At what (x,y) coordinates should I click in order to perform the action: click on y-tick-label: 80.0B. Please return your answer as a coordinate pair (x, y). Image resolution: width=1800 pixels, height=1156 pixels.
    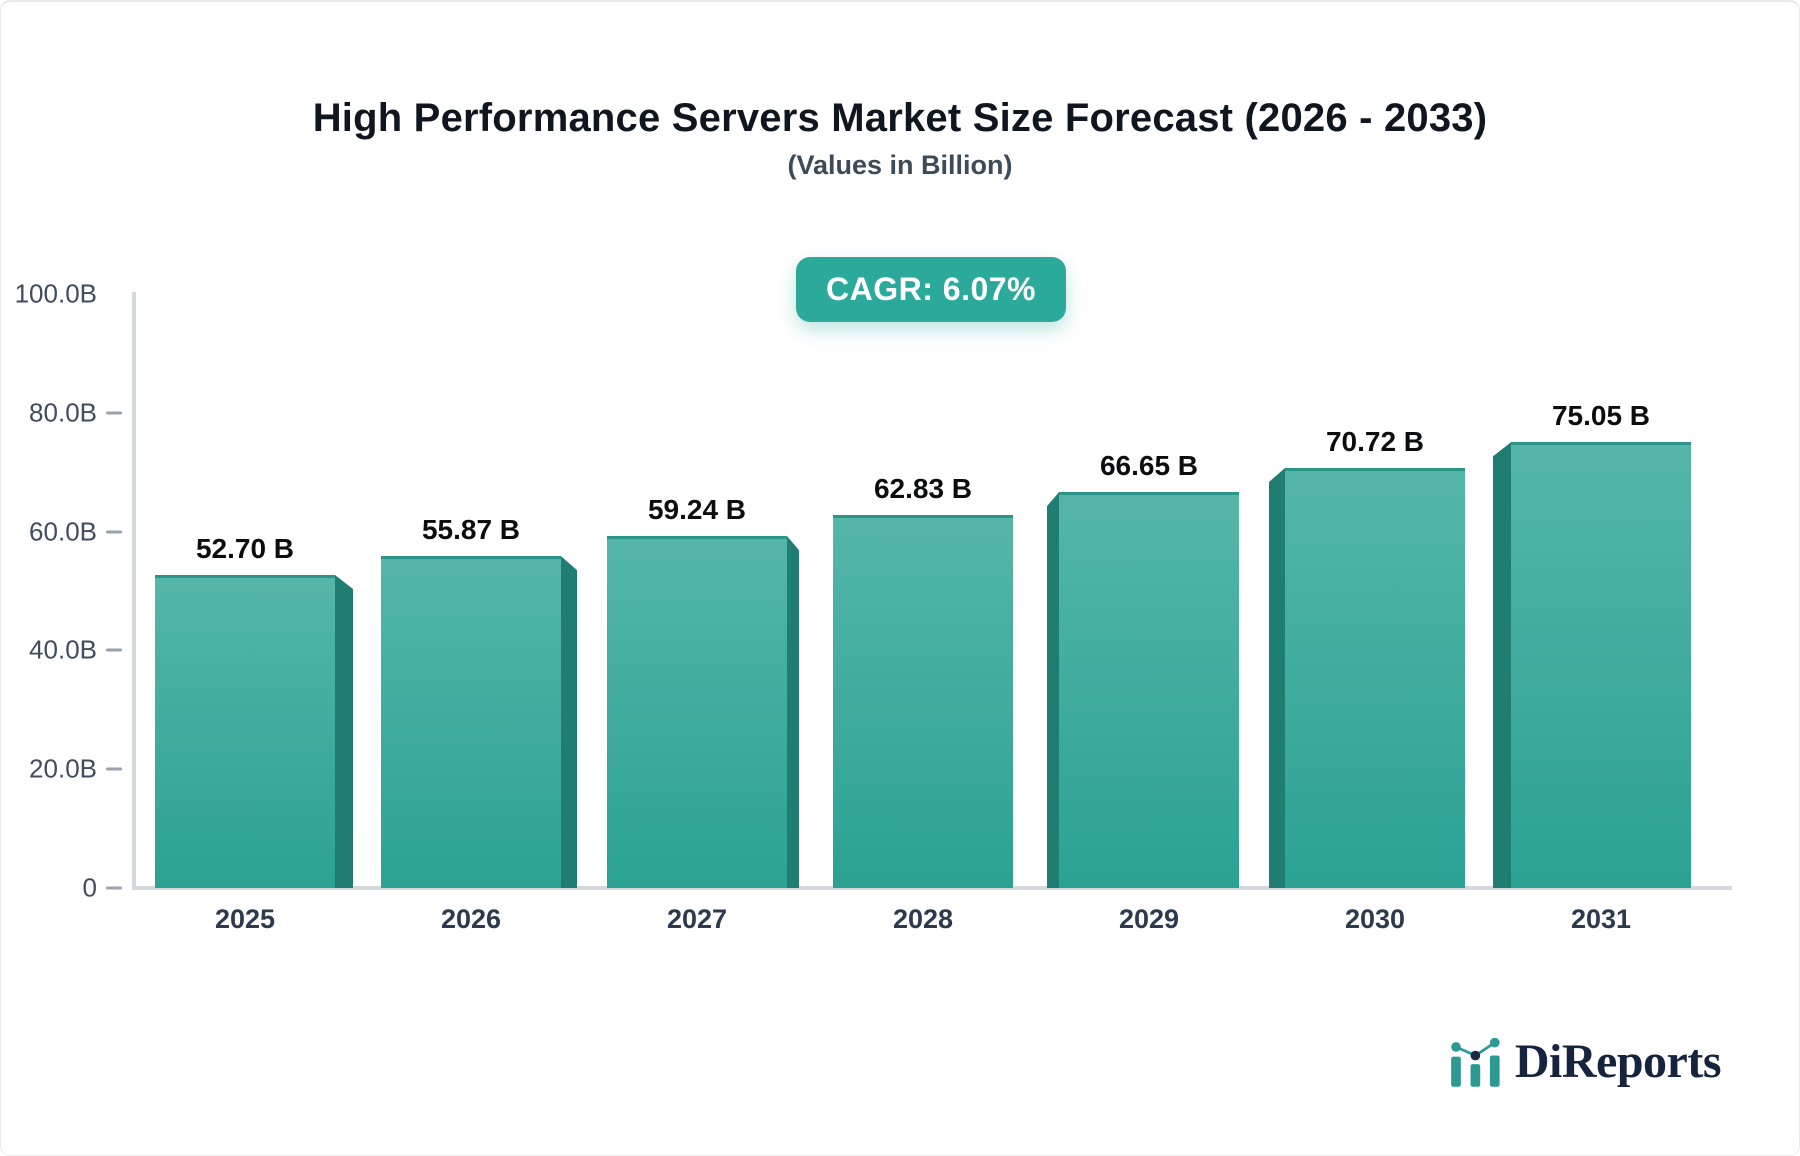
    Looking at the image, I should click on (63, 412).